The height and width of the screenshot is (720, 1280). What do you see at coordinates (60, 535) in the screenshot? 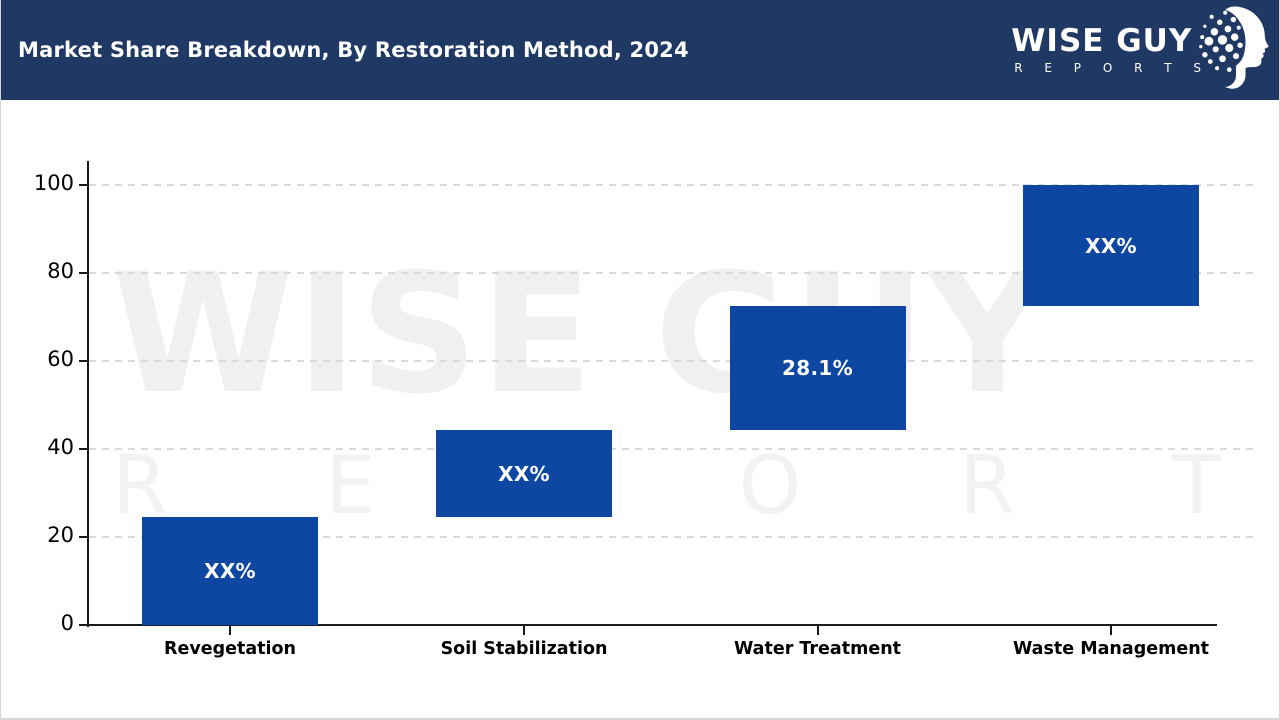
I see `y-tick-label-20: 20` at bounding box center [60, 535].